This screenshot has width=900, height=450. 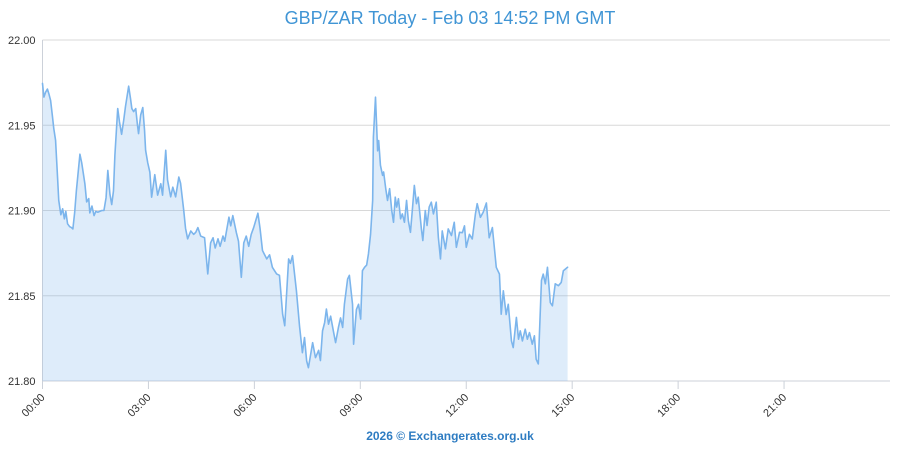 What do you see at coordinates (22, 126) in the screenshot?
I see `y-axis-tick-label: 21.95` at bounding box center [22, 126].